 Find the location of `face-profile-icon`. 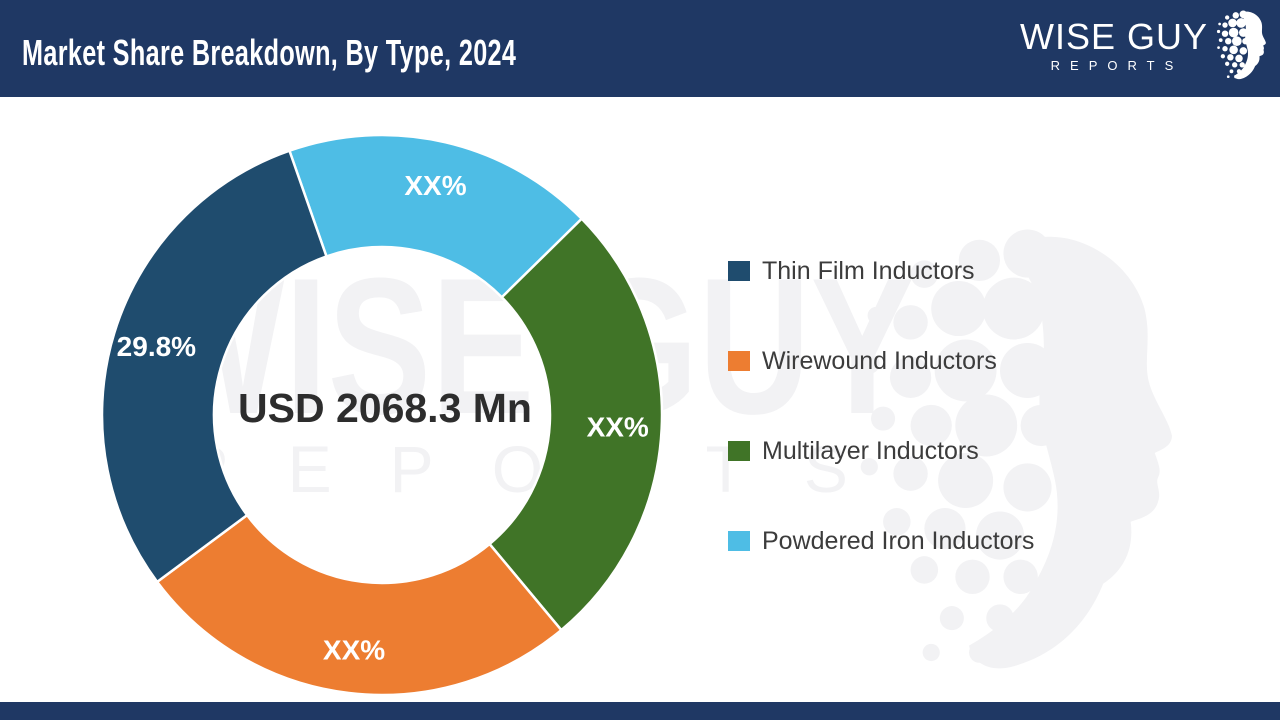

face-profile-icon is located at coordinates (1241, 45).